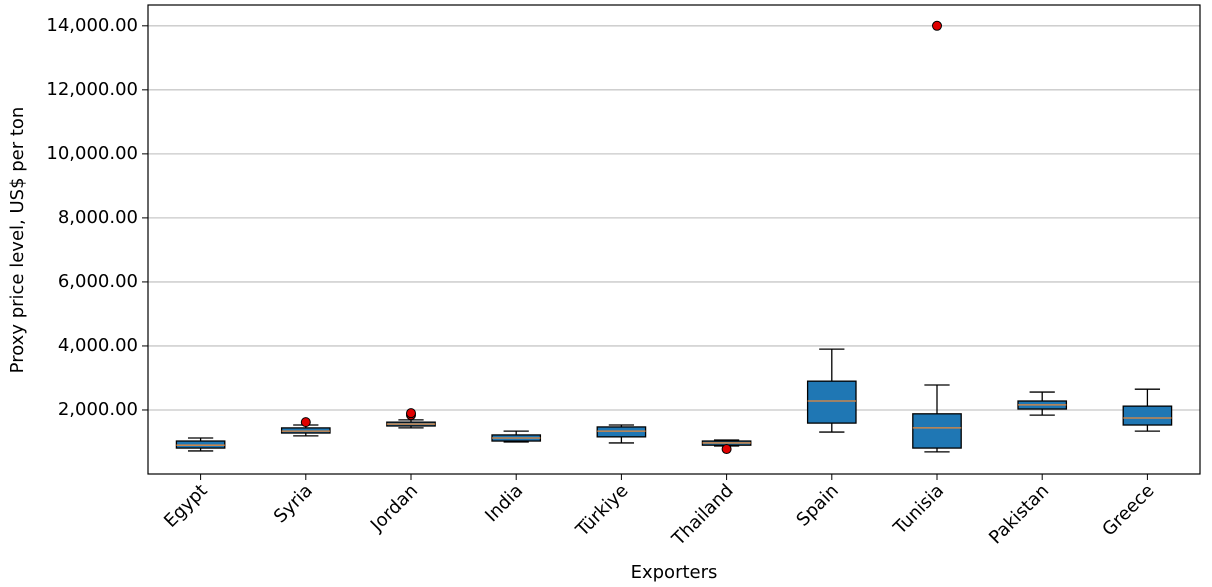  I want to click on x-axis-label: Exporters, so click(674, 572).